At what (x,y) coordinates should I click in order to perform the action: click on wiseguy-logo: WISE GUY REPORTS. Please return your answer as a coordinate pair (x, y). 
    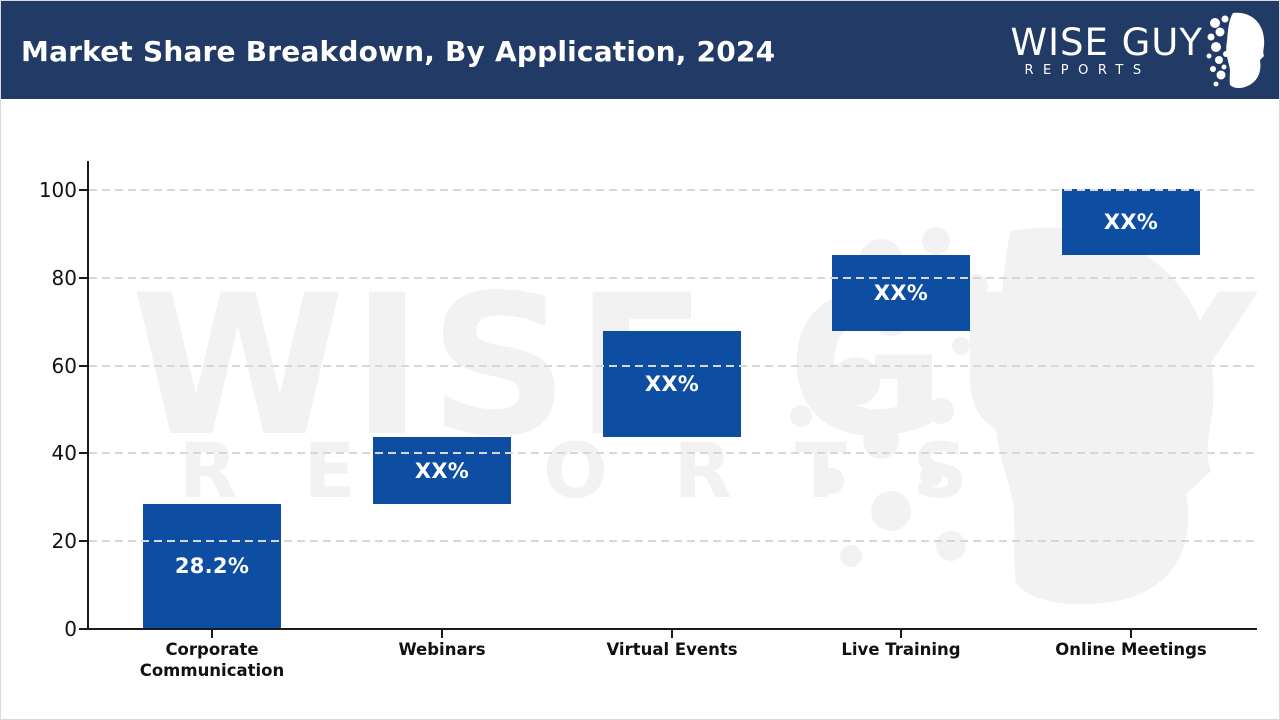
    Looking at the image, I should click on (1139, 51).